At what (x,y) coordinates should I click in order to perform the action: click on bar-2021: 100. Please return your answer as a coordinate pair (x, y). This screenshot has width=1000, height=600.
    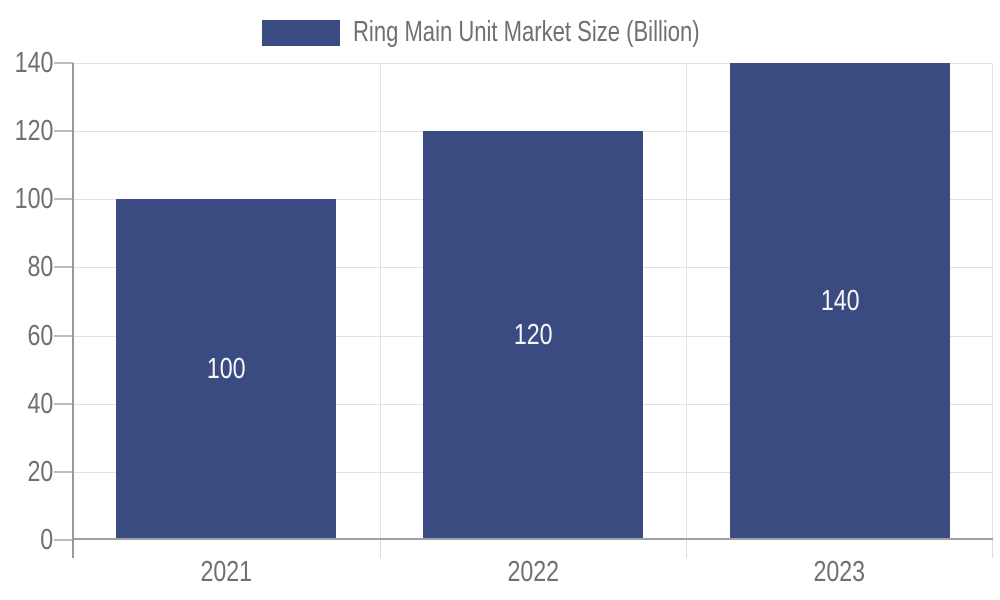
    Looking at the image, I should click on (226, 369).